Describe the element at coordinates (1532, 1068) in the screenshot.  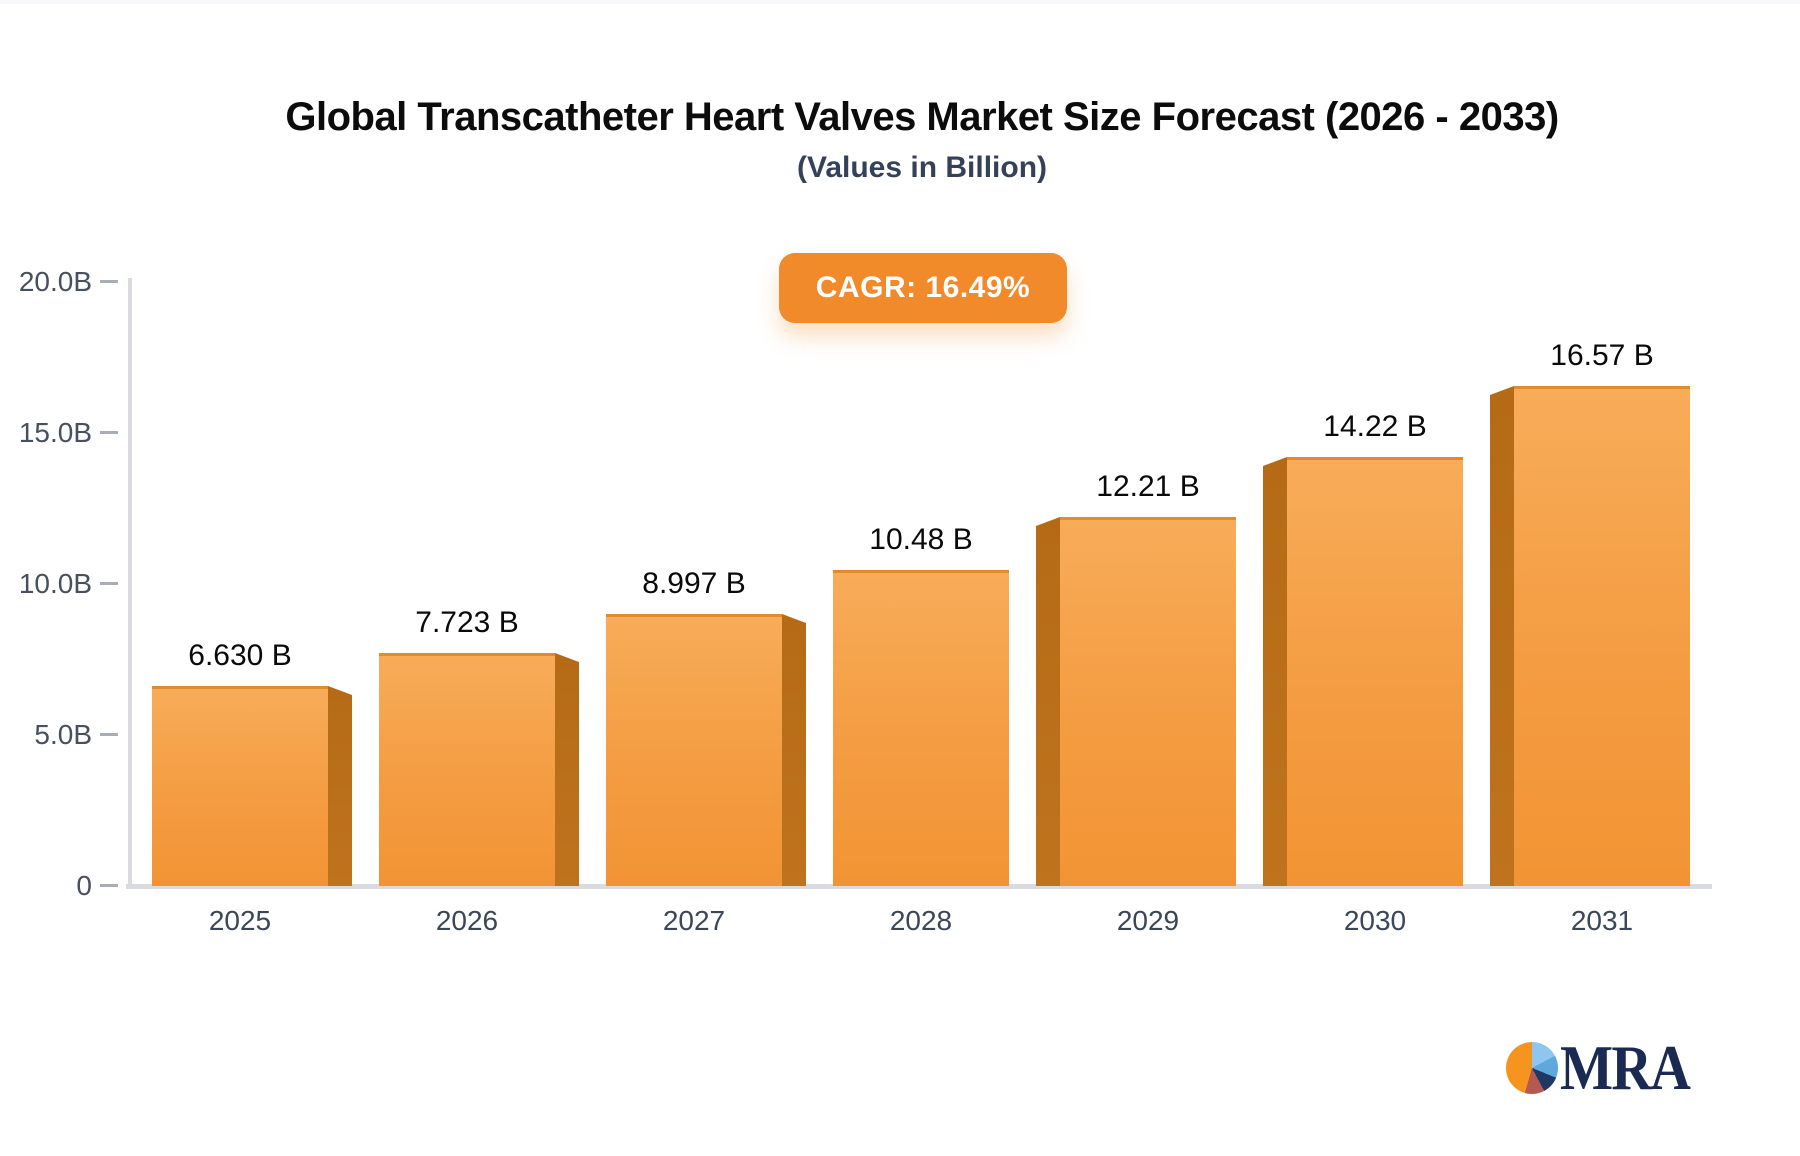
I see `pie-chart-icon` at that location.